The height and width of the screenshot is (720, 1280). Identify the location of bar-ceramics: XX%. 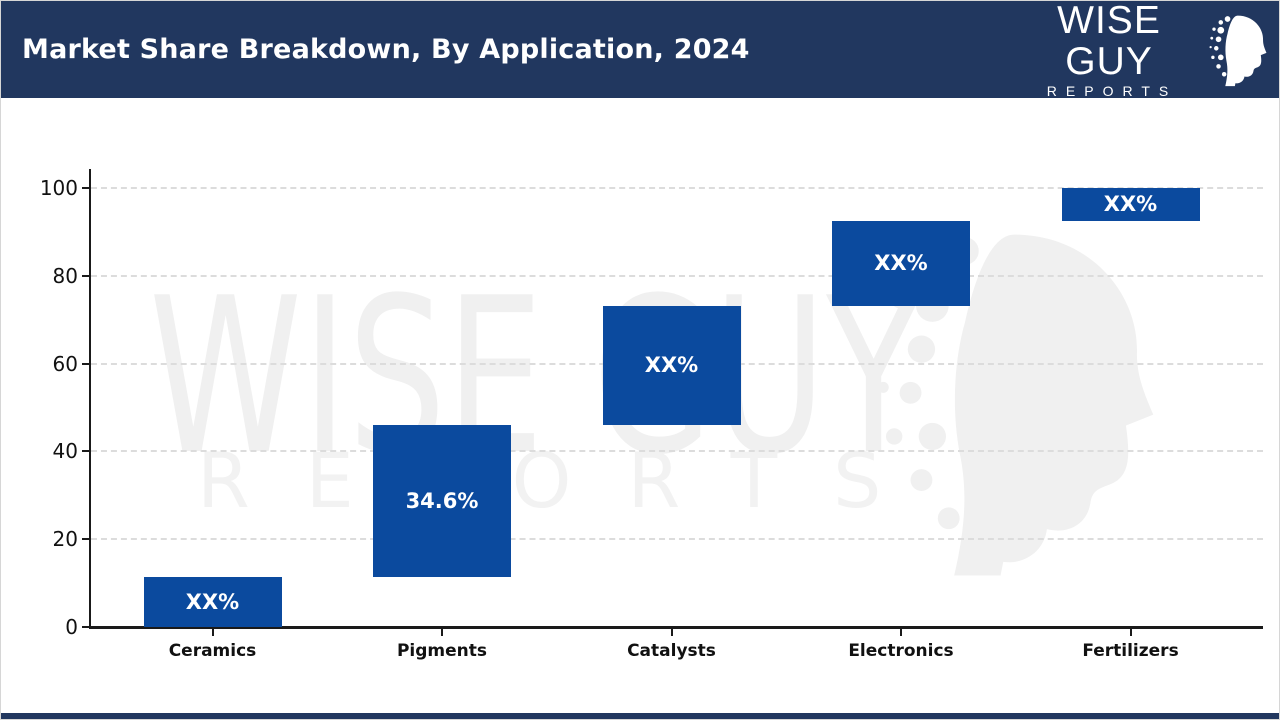
(212, 601).